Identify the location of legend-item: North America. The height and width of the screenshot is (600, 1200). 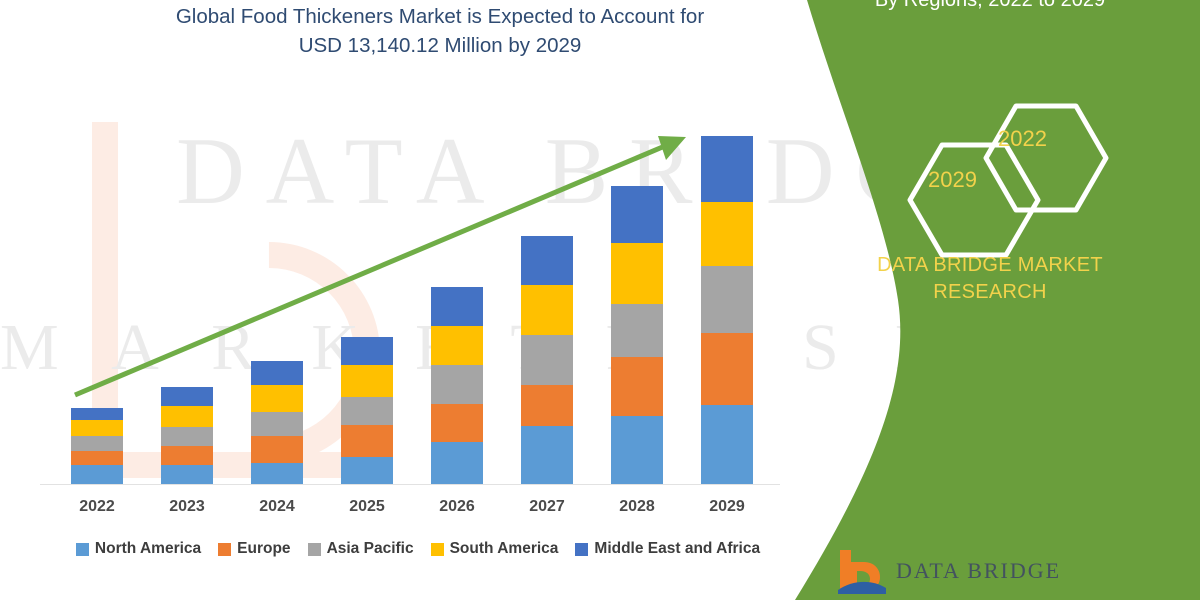
(138, 549).